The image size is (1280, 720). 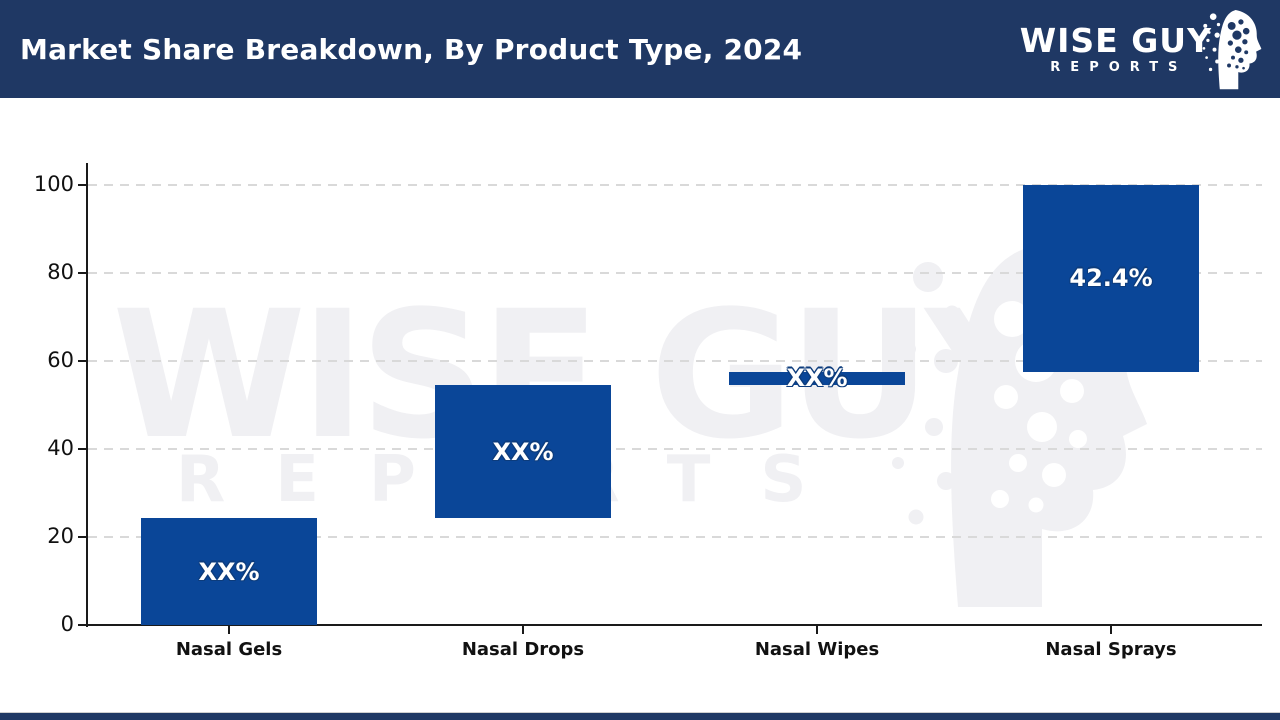 What do you see at coordinates (817, 649) in the screenshot?
I see `category-label: Nasal Wipes` at bounding box center [817, 649].